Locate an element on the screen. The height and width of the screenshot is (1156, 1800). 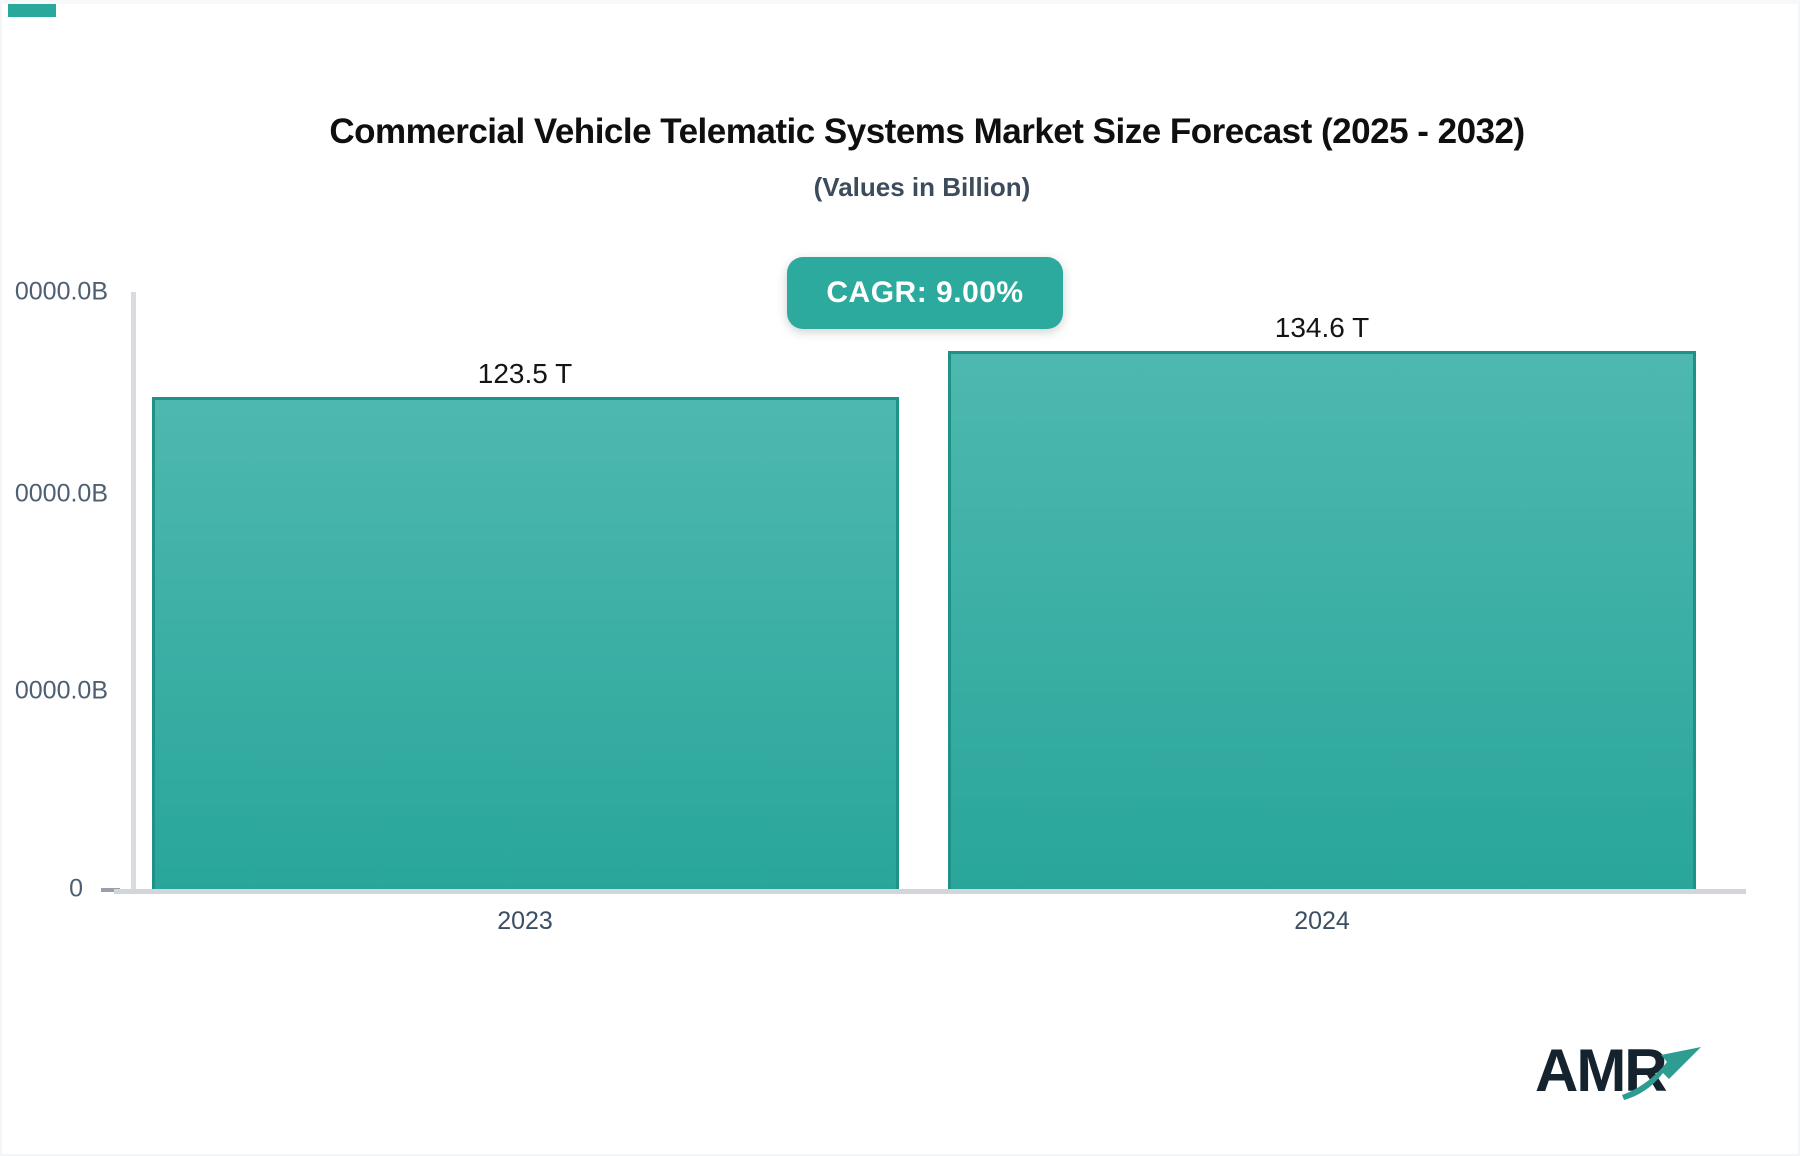
chart-subtitle: (Values in Billion) is located at coordinates (922, 187).